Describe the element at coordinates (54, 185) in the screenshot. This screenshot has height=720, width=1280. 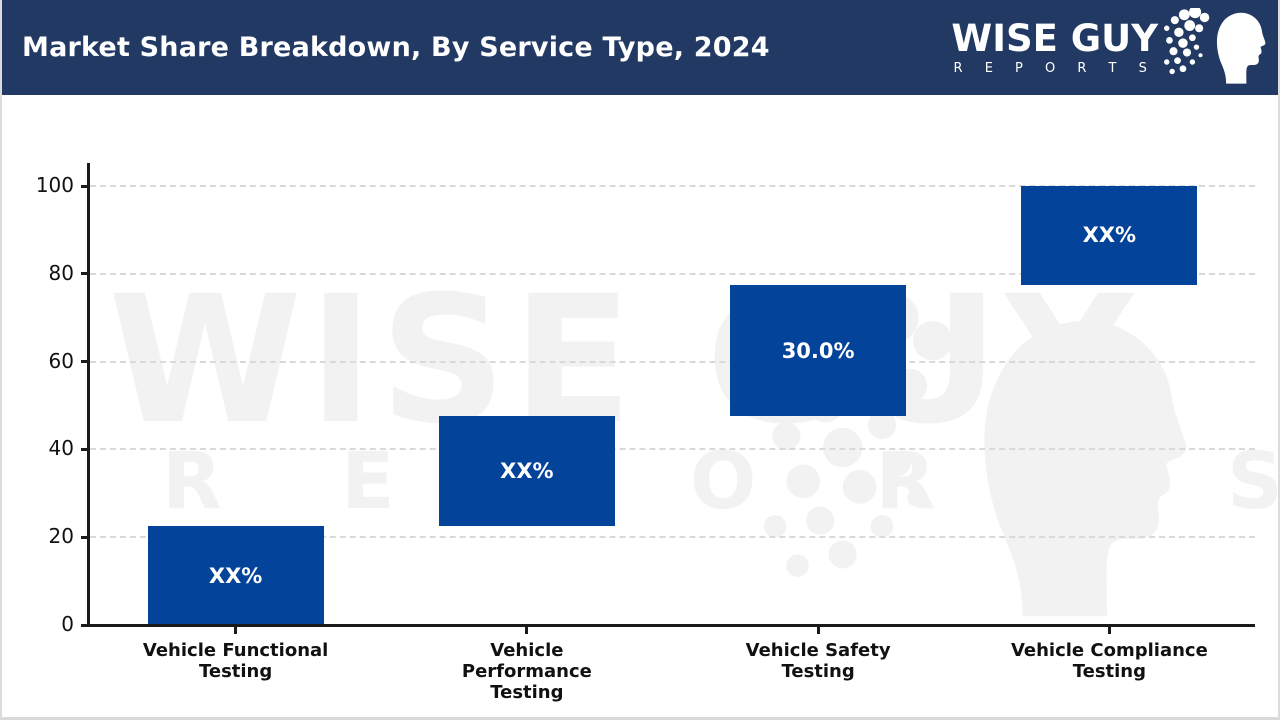
I see `y-tick-label-100: 100` at that location.